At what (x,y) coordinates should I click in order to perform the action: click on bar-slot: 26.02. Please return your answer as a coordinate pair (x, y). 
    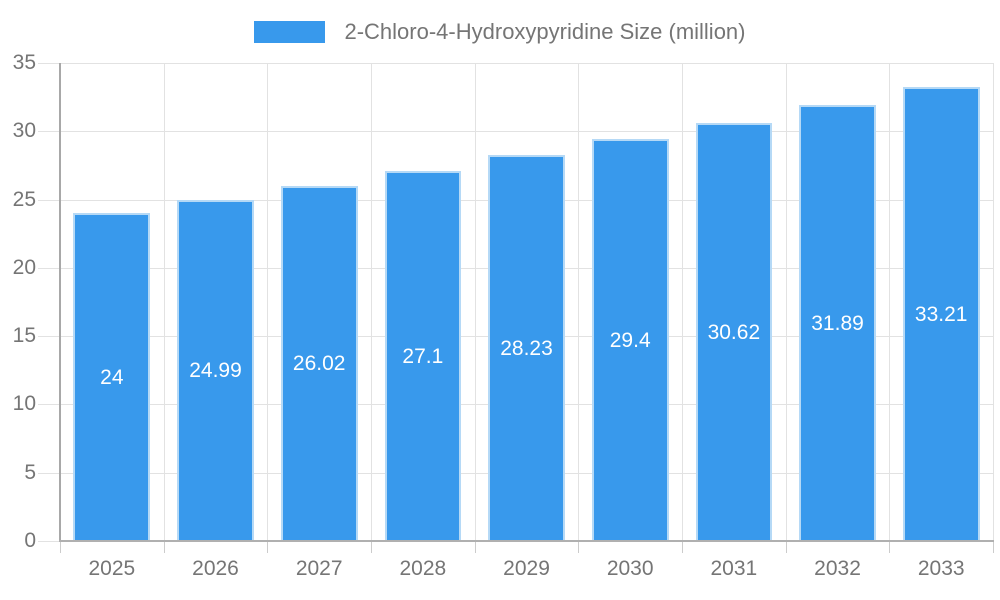
    Looking at the image, I should click on (319, 302).